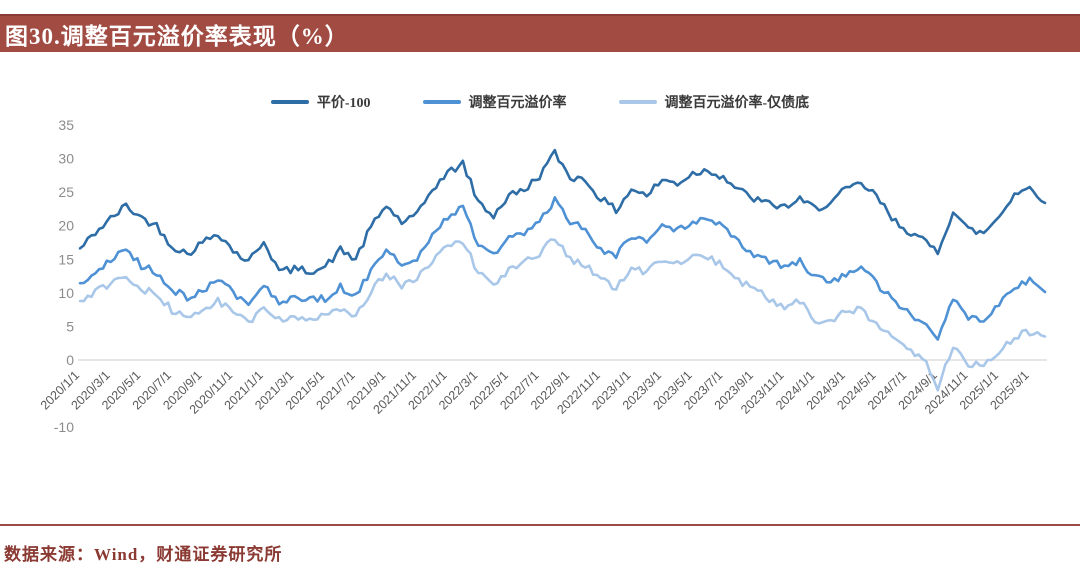 Image resolution: width=1080 pixels, height=580 pixels. What do you see at coordinates (66, 259) in the screenshot?
I see `y-axis-tick-label: 15` at bounding box center [66, 259].